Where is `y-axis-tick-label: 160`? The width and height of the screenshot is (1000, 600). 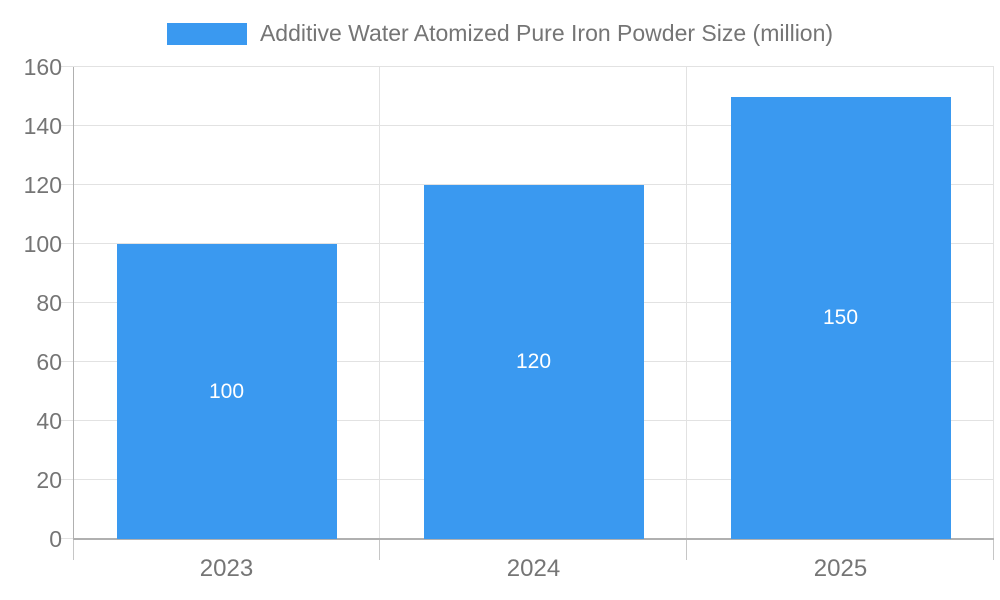 y-axis-tick-label: 160 is located at coordinates (42, 67).